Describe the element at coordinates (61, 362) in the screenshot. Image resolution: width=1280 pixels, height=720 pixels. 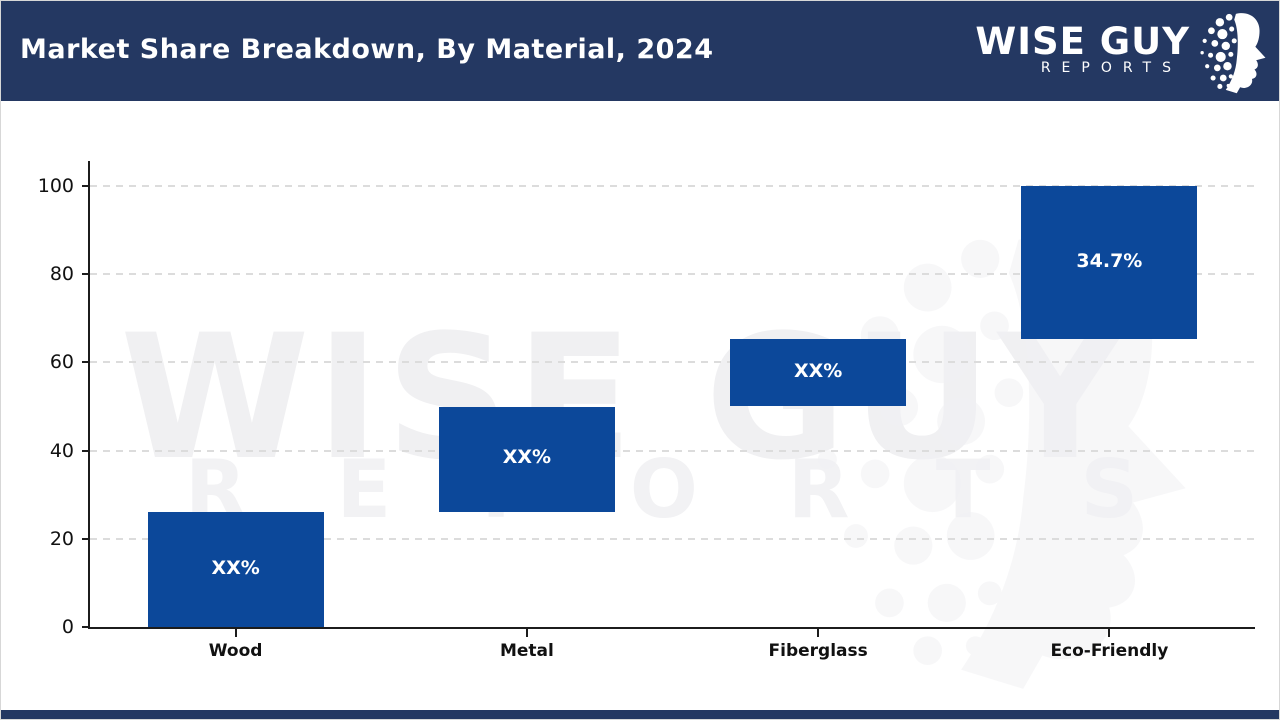
I see `y-tick-label-60: 60` at that location.